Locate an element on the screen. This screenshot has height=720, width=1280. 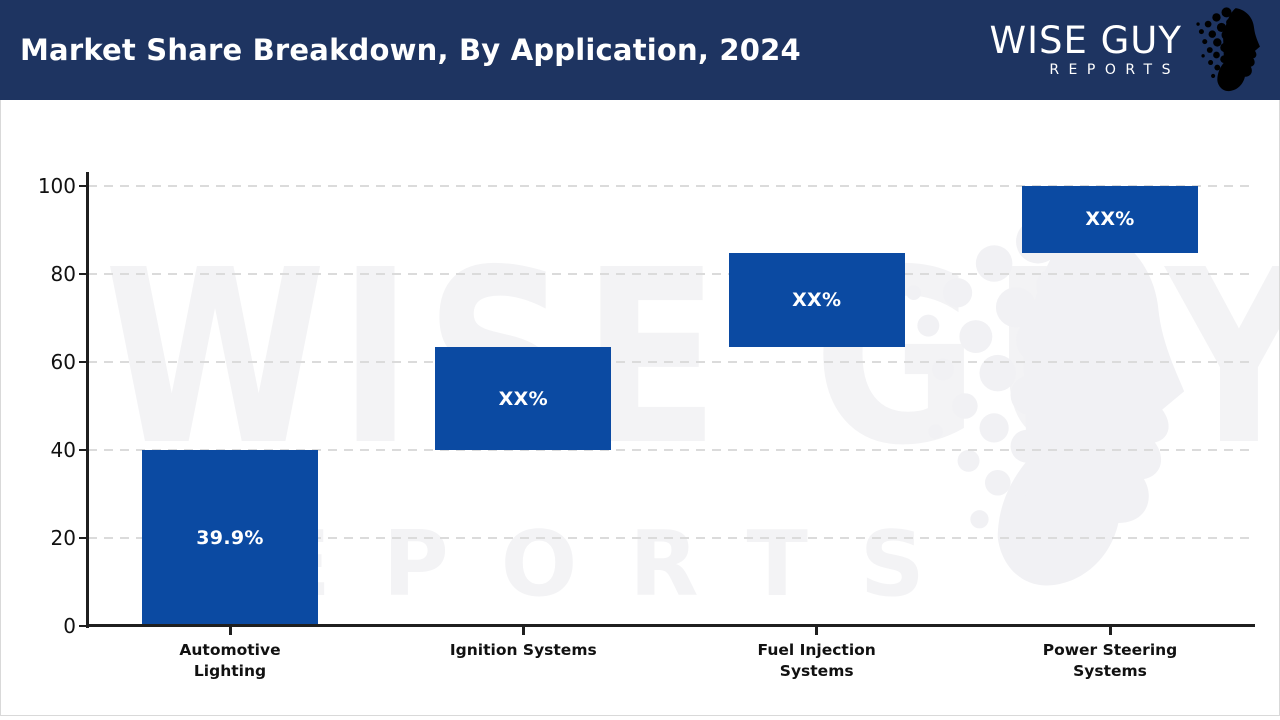
x-category-label: Automotive Lighting is located at coordinates (230, 660).